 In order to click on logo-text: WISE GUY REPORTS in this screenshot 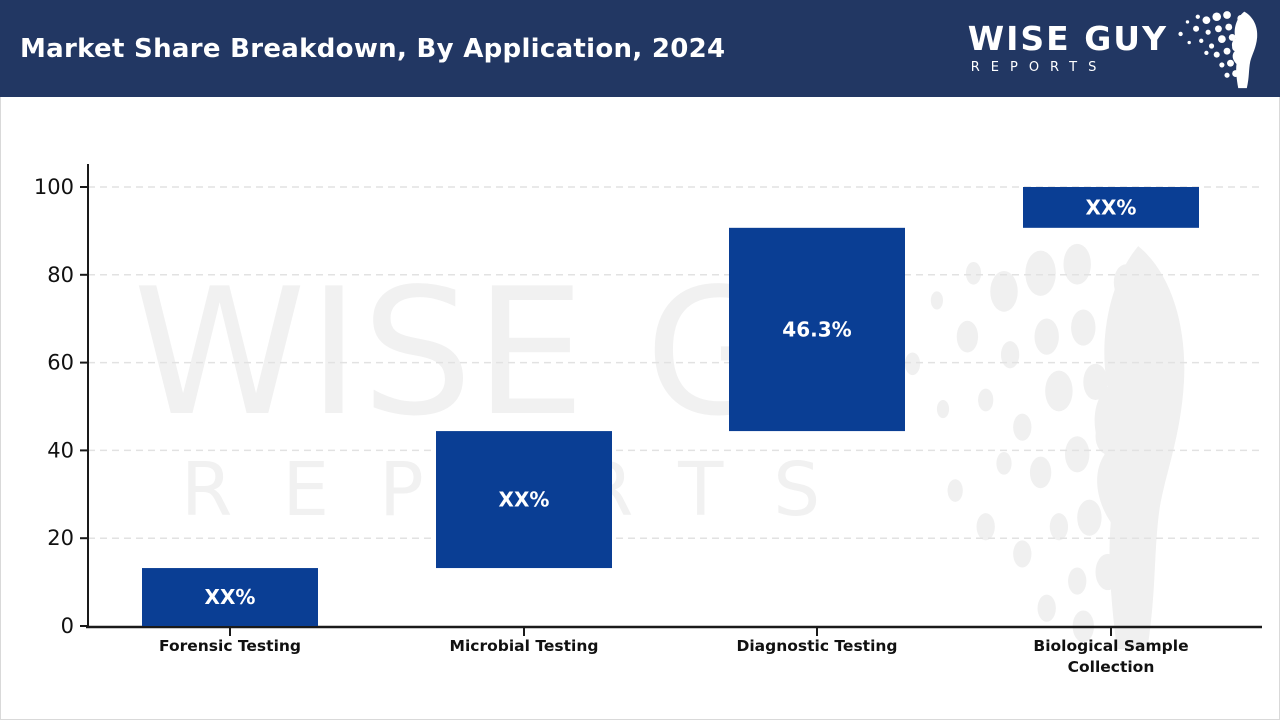, I will do `click(1068, 48)`.